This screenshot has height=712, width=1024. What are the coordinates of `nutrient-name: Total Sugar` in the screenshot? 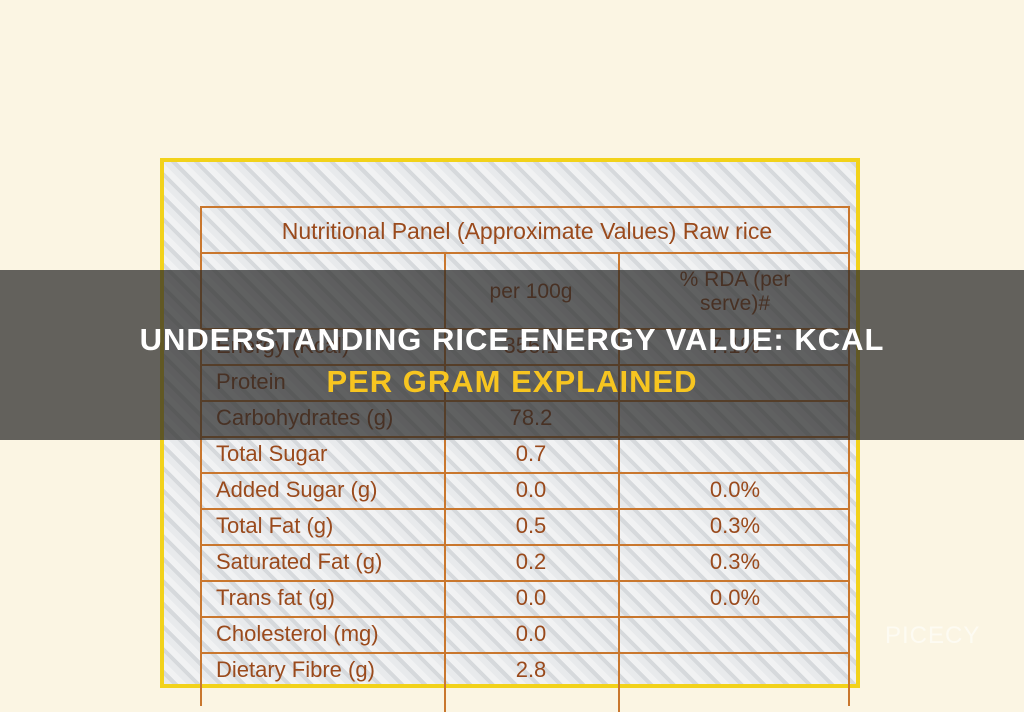 It's located at (272, 453).